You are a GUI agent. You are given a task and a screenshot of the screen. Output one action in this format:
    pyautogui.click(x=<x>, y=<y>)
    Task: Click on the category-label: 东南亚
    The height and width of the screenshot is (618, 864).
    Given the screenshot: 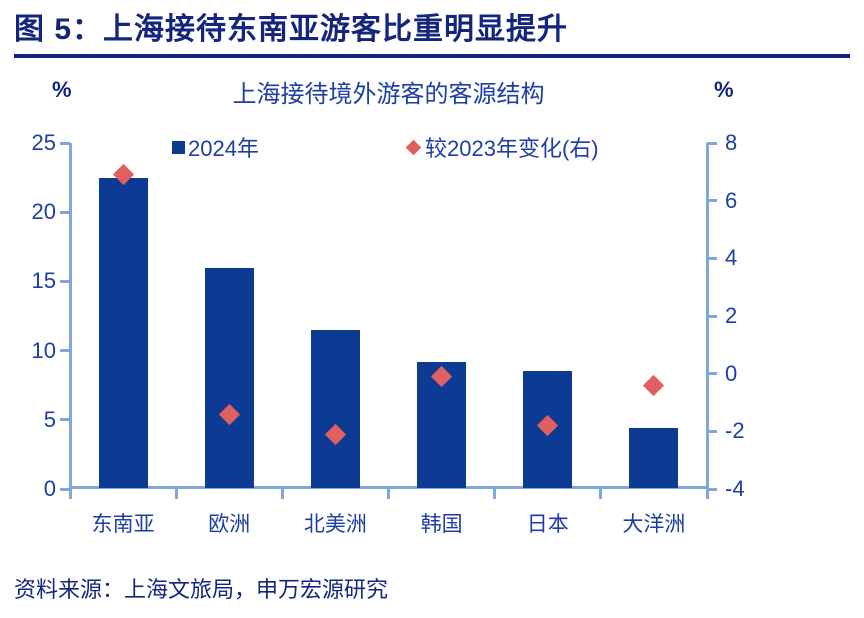 What is the action you would take?
    pyautogui.click(x=123, y=524)
    